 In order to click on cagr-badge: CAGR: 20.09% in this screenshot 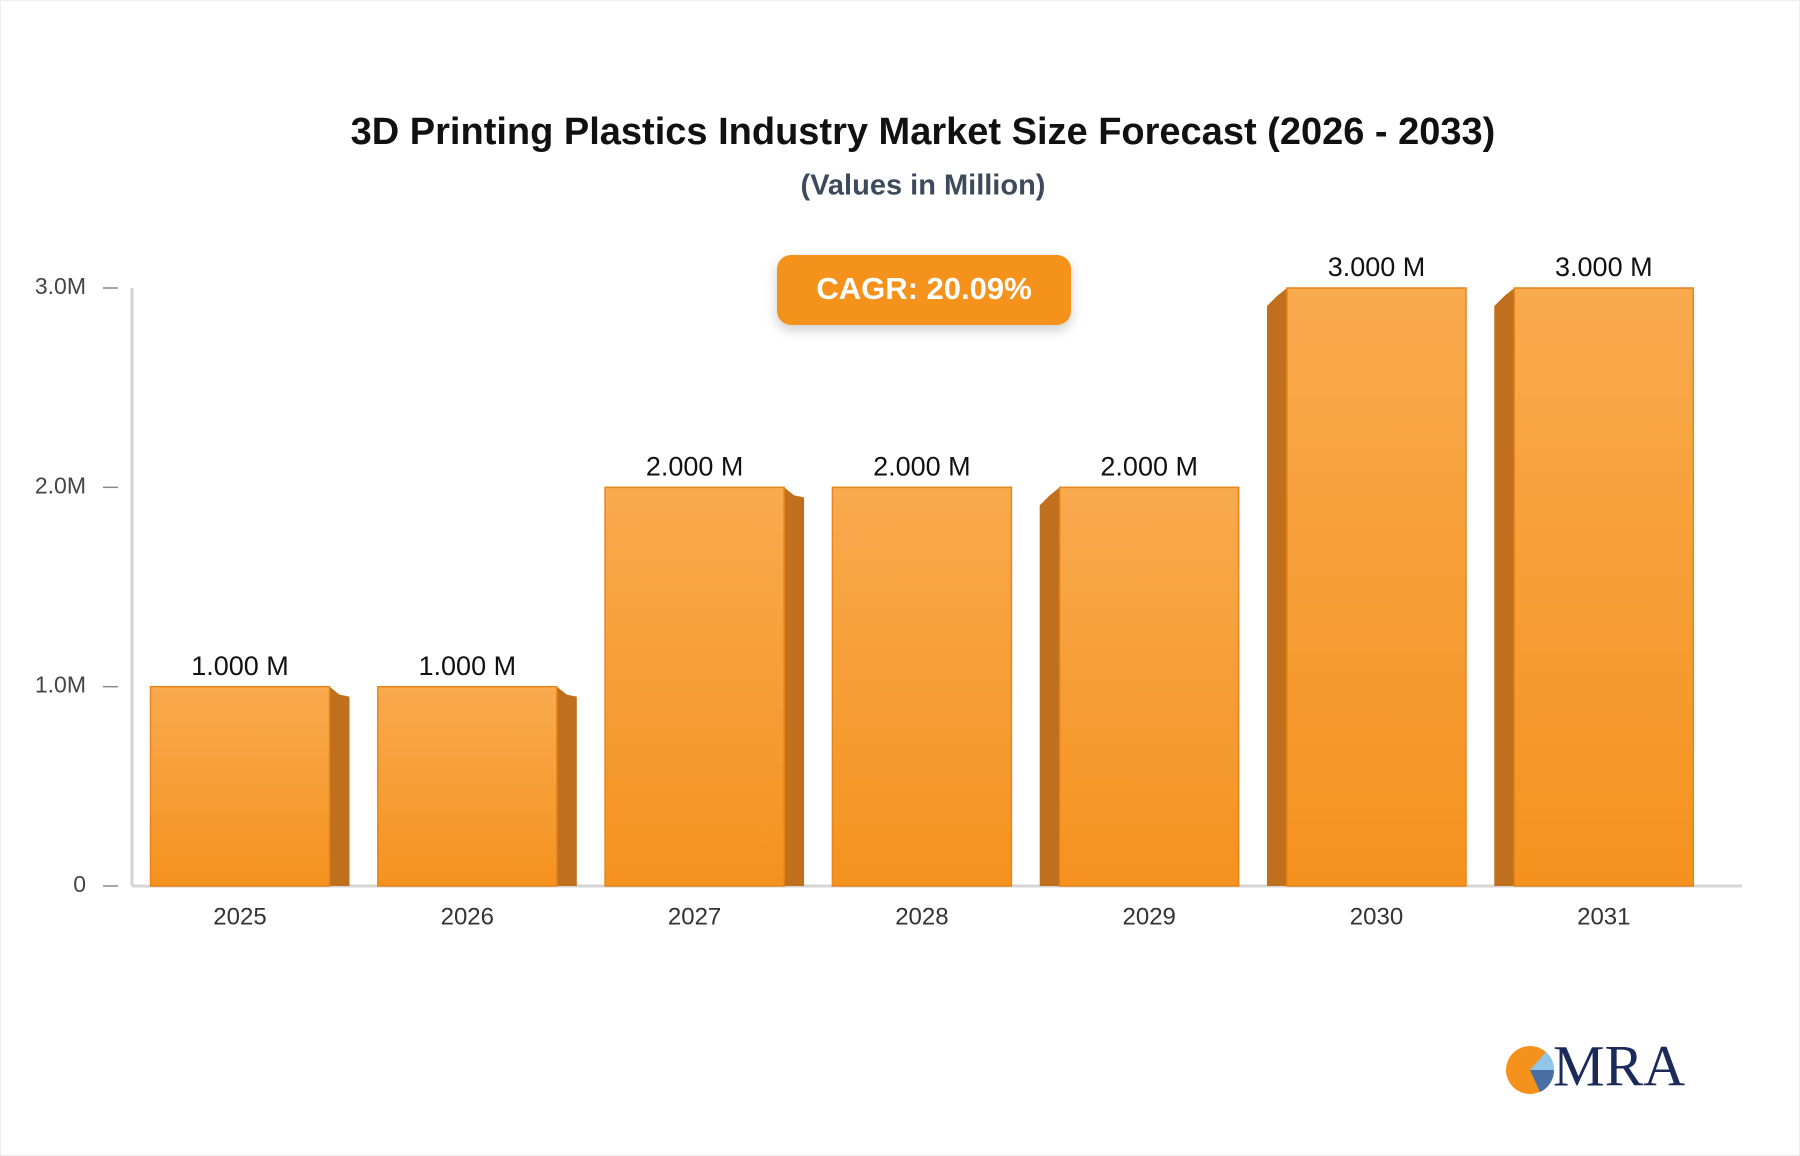, I will do `click(924, 290)`.